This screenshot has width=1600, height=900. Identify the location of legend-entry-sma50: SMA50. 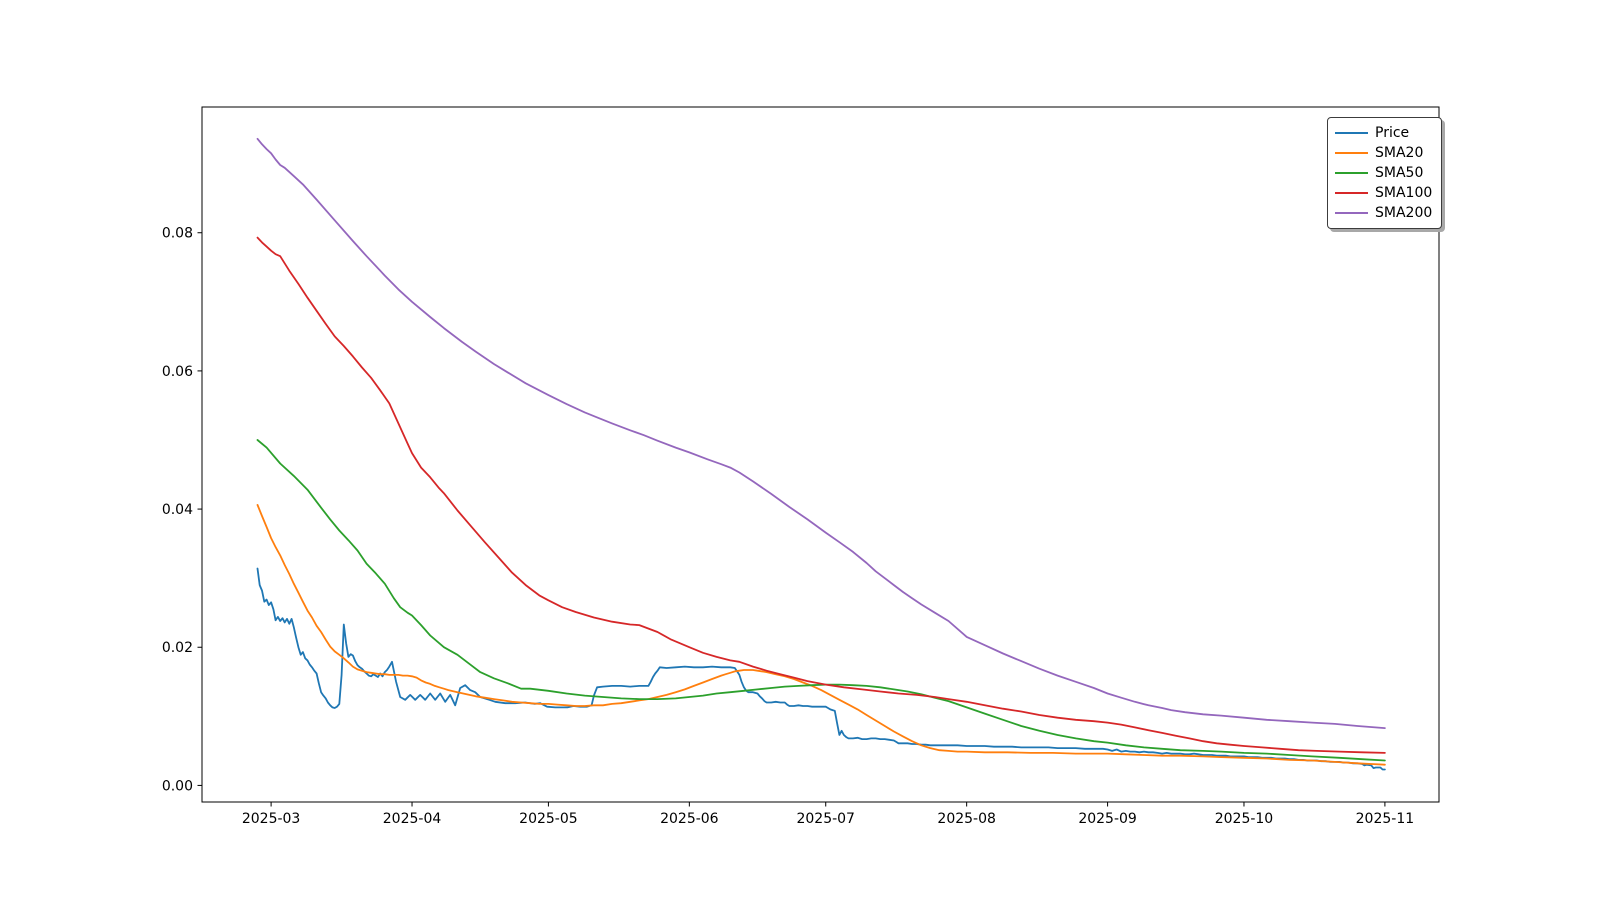
(1383, 173).